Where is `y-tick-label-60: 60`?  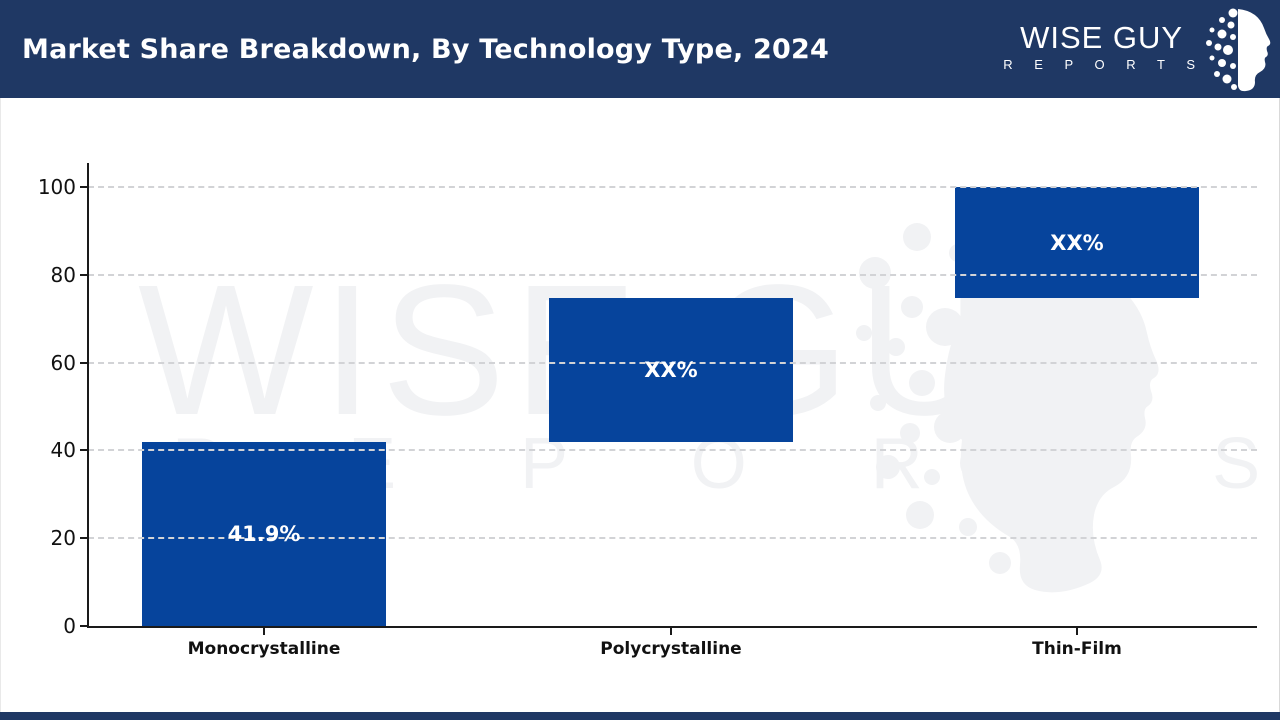 y-tick-label-60: 60 is located at coordinates (63, 362).